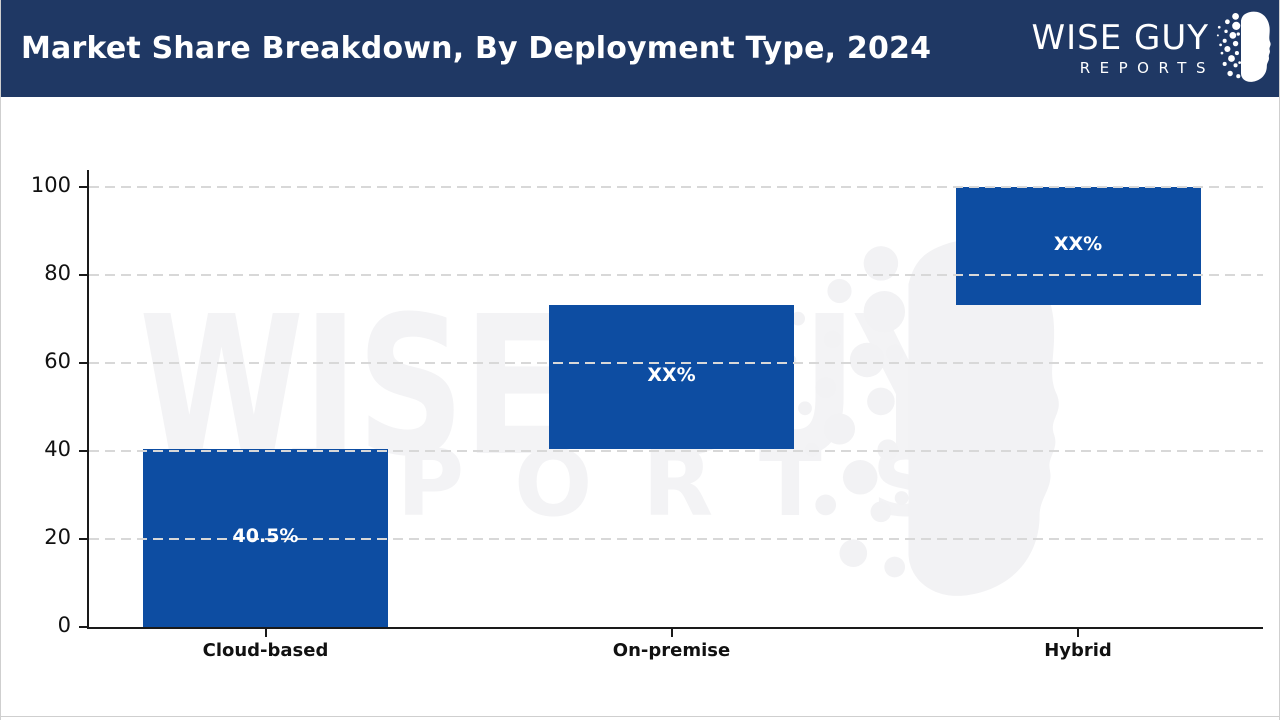 The width and height of the screenshot is (1280, 720). What do you see at coordinates (1147, 68) in the screenshot?
I see `logo-subtext: REPORTS` at bounding box center [1147, 68].